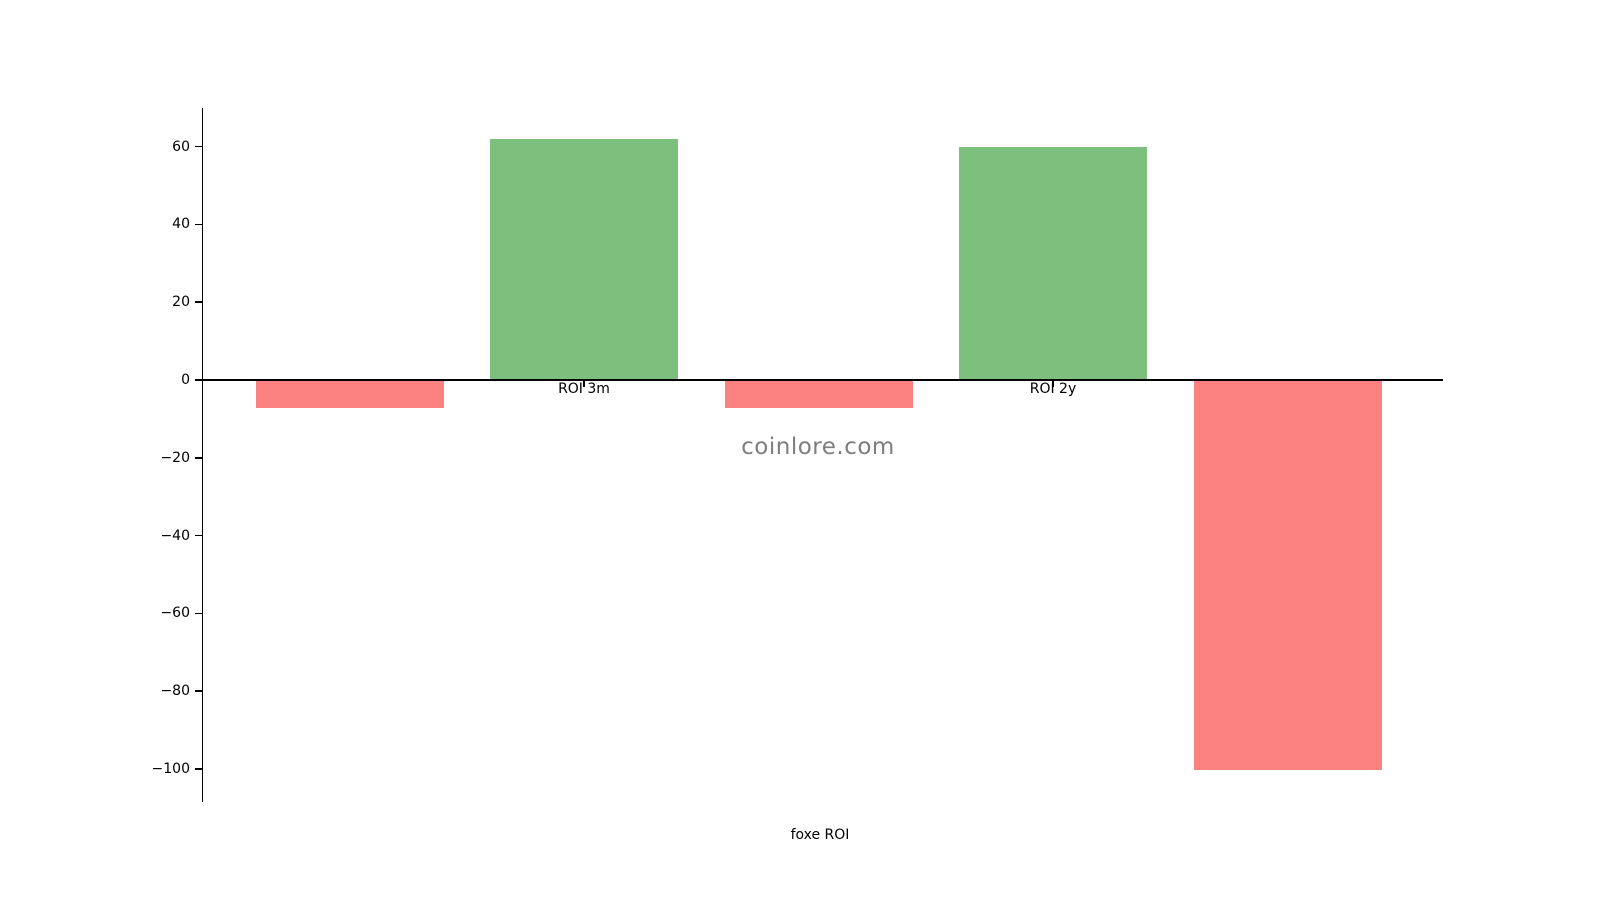 The height and width of the screenshot is (900, 1600). What do you see at coordinates (202, 455) in the screenshot?
I see `y-axis-line` at bounding box center [202, 455].